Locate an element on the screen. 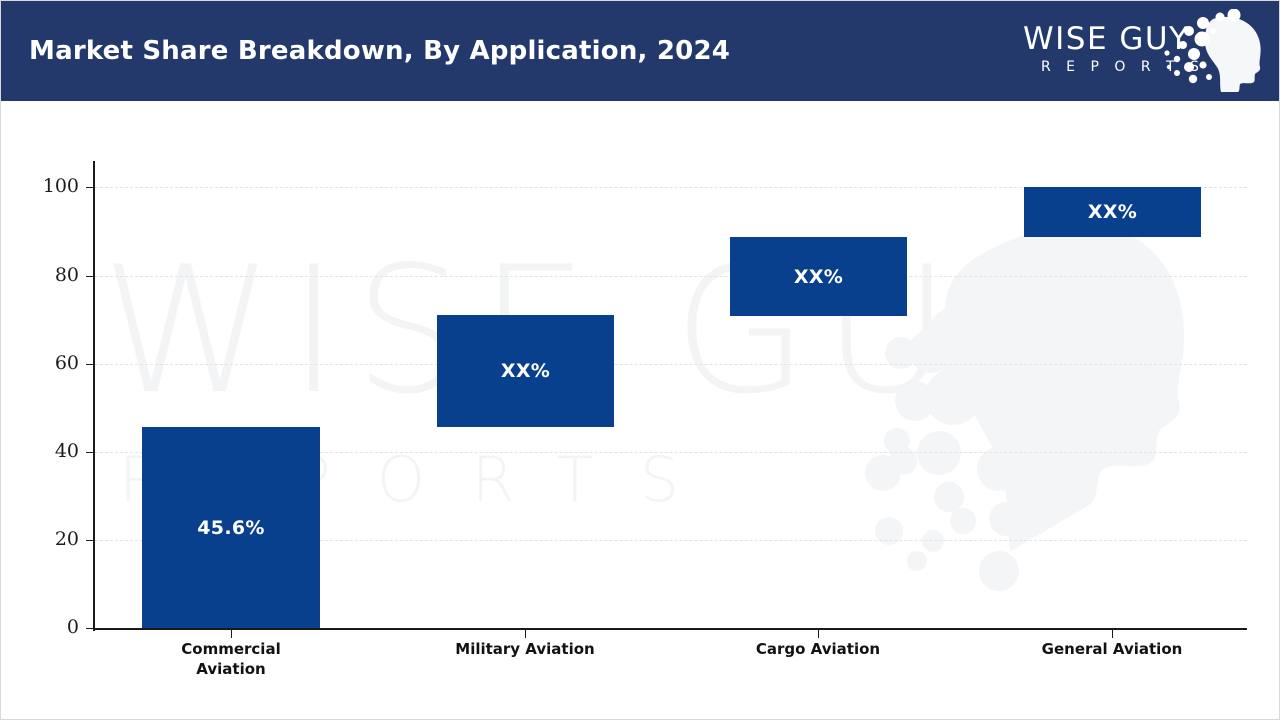 This screenshot has width=1280, height=720. x-category-label-military-aviation: Military Aviation is located at coordinates (525, 649).